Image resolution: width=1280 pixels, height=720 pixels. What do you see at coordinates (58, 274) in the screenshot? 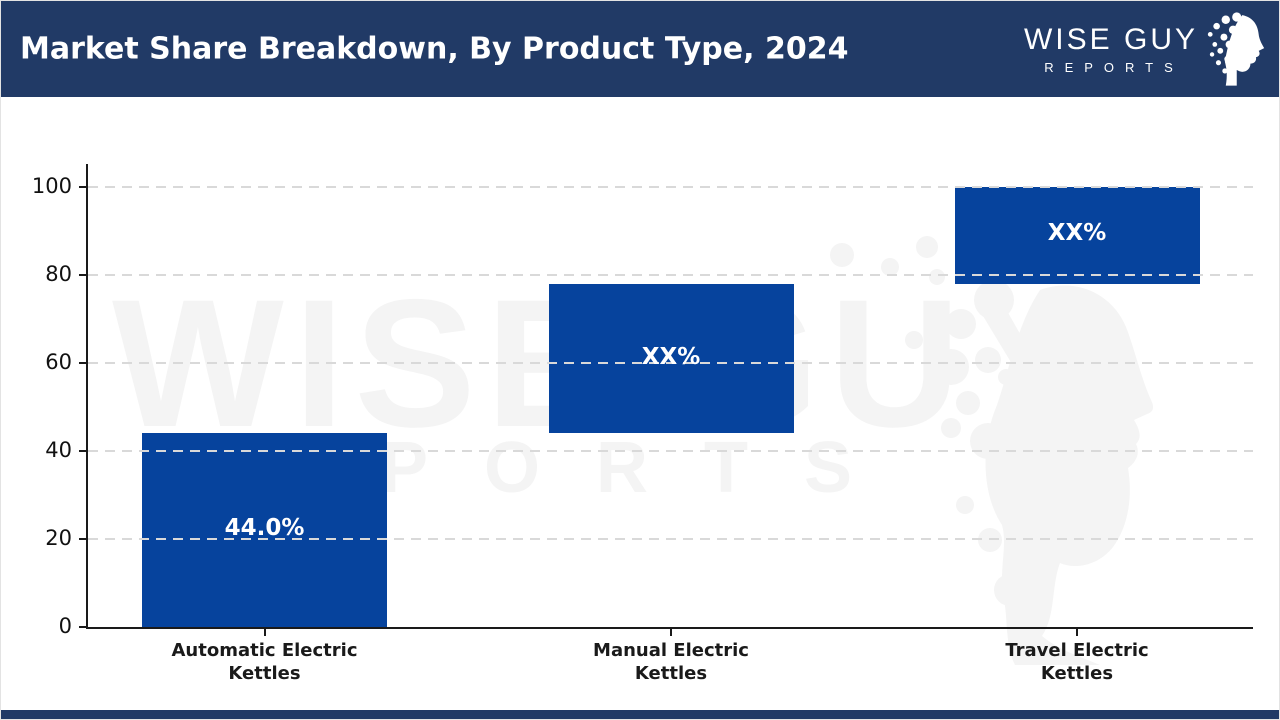
I see `y-tick-label: 80` at bounding box center [58, 274].